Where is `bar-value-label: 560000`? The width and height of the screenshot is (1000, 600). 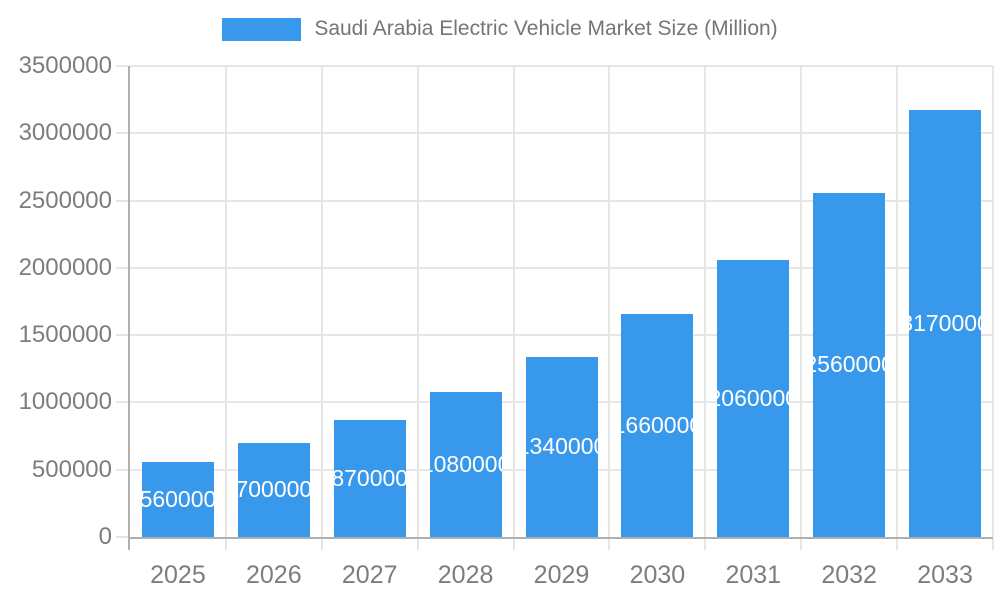 bar-value-label: 560000 is located at coordinates (177, 498).